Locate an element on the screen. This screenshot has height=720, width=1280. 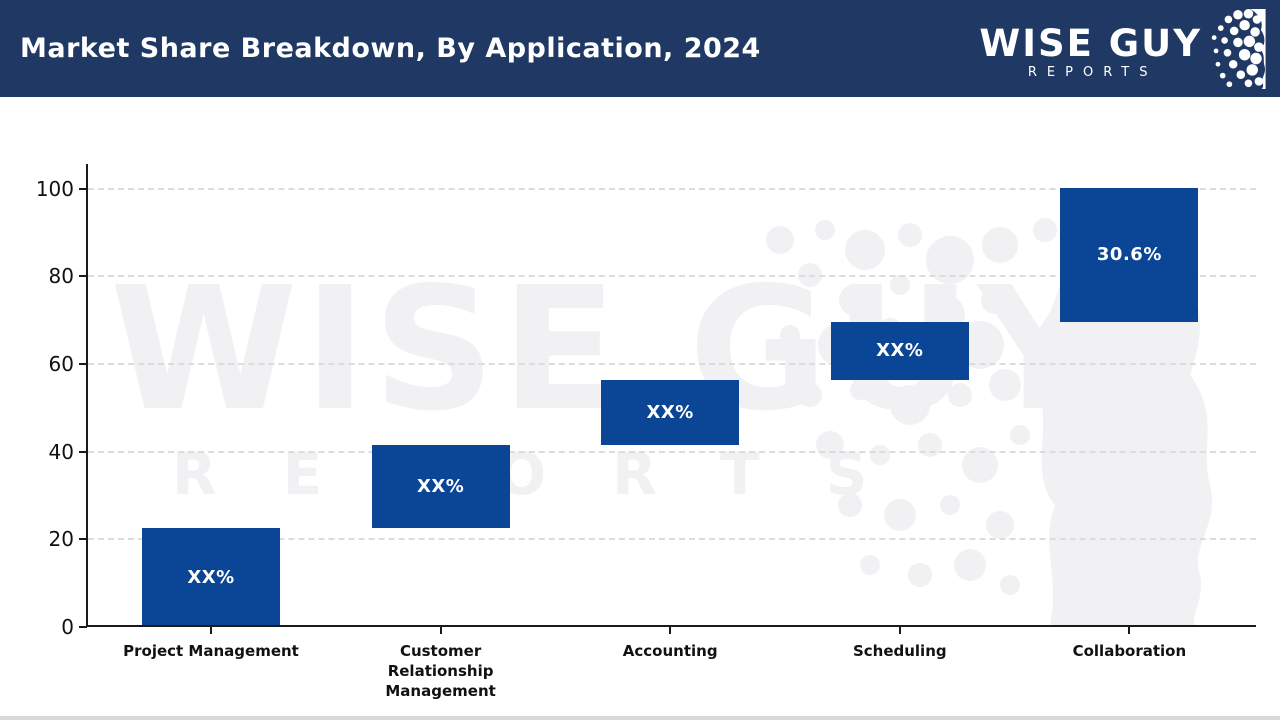
bar-5: 30.6% is located at coordinates (1129, 254).